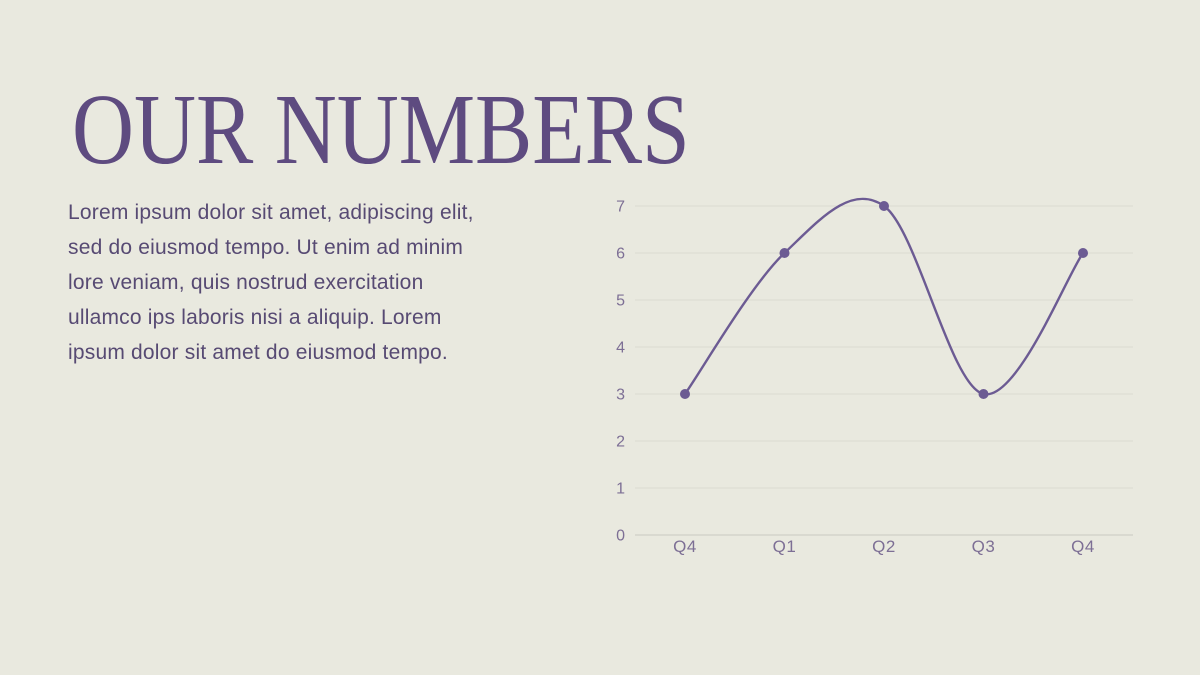 The image size is (1200, 675). Describe the element at coordinates (620, 348) in the screenshot. I see `y-tick-label: 4` at that location.